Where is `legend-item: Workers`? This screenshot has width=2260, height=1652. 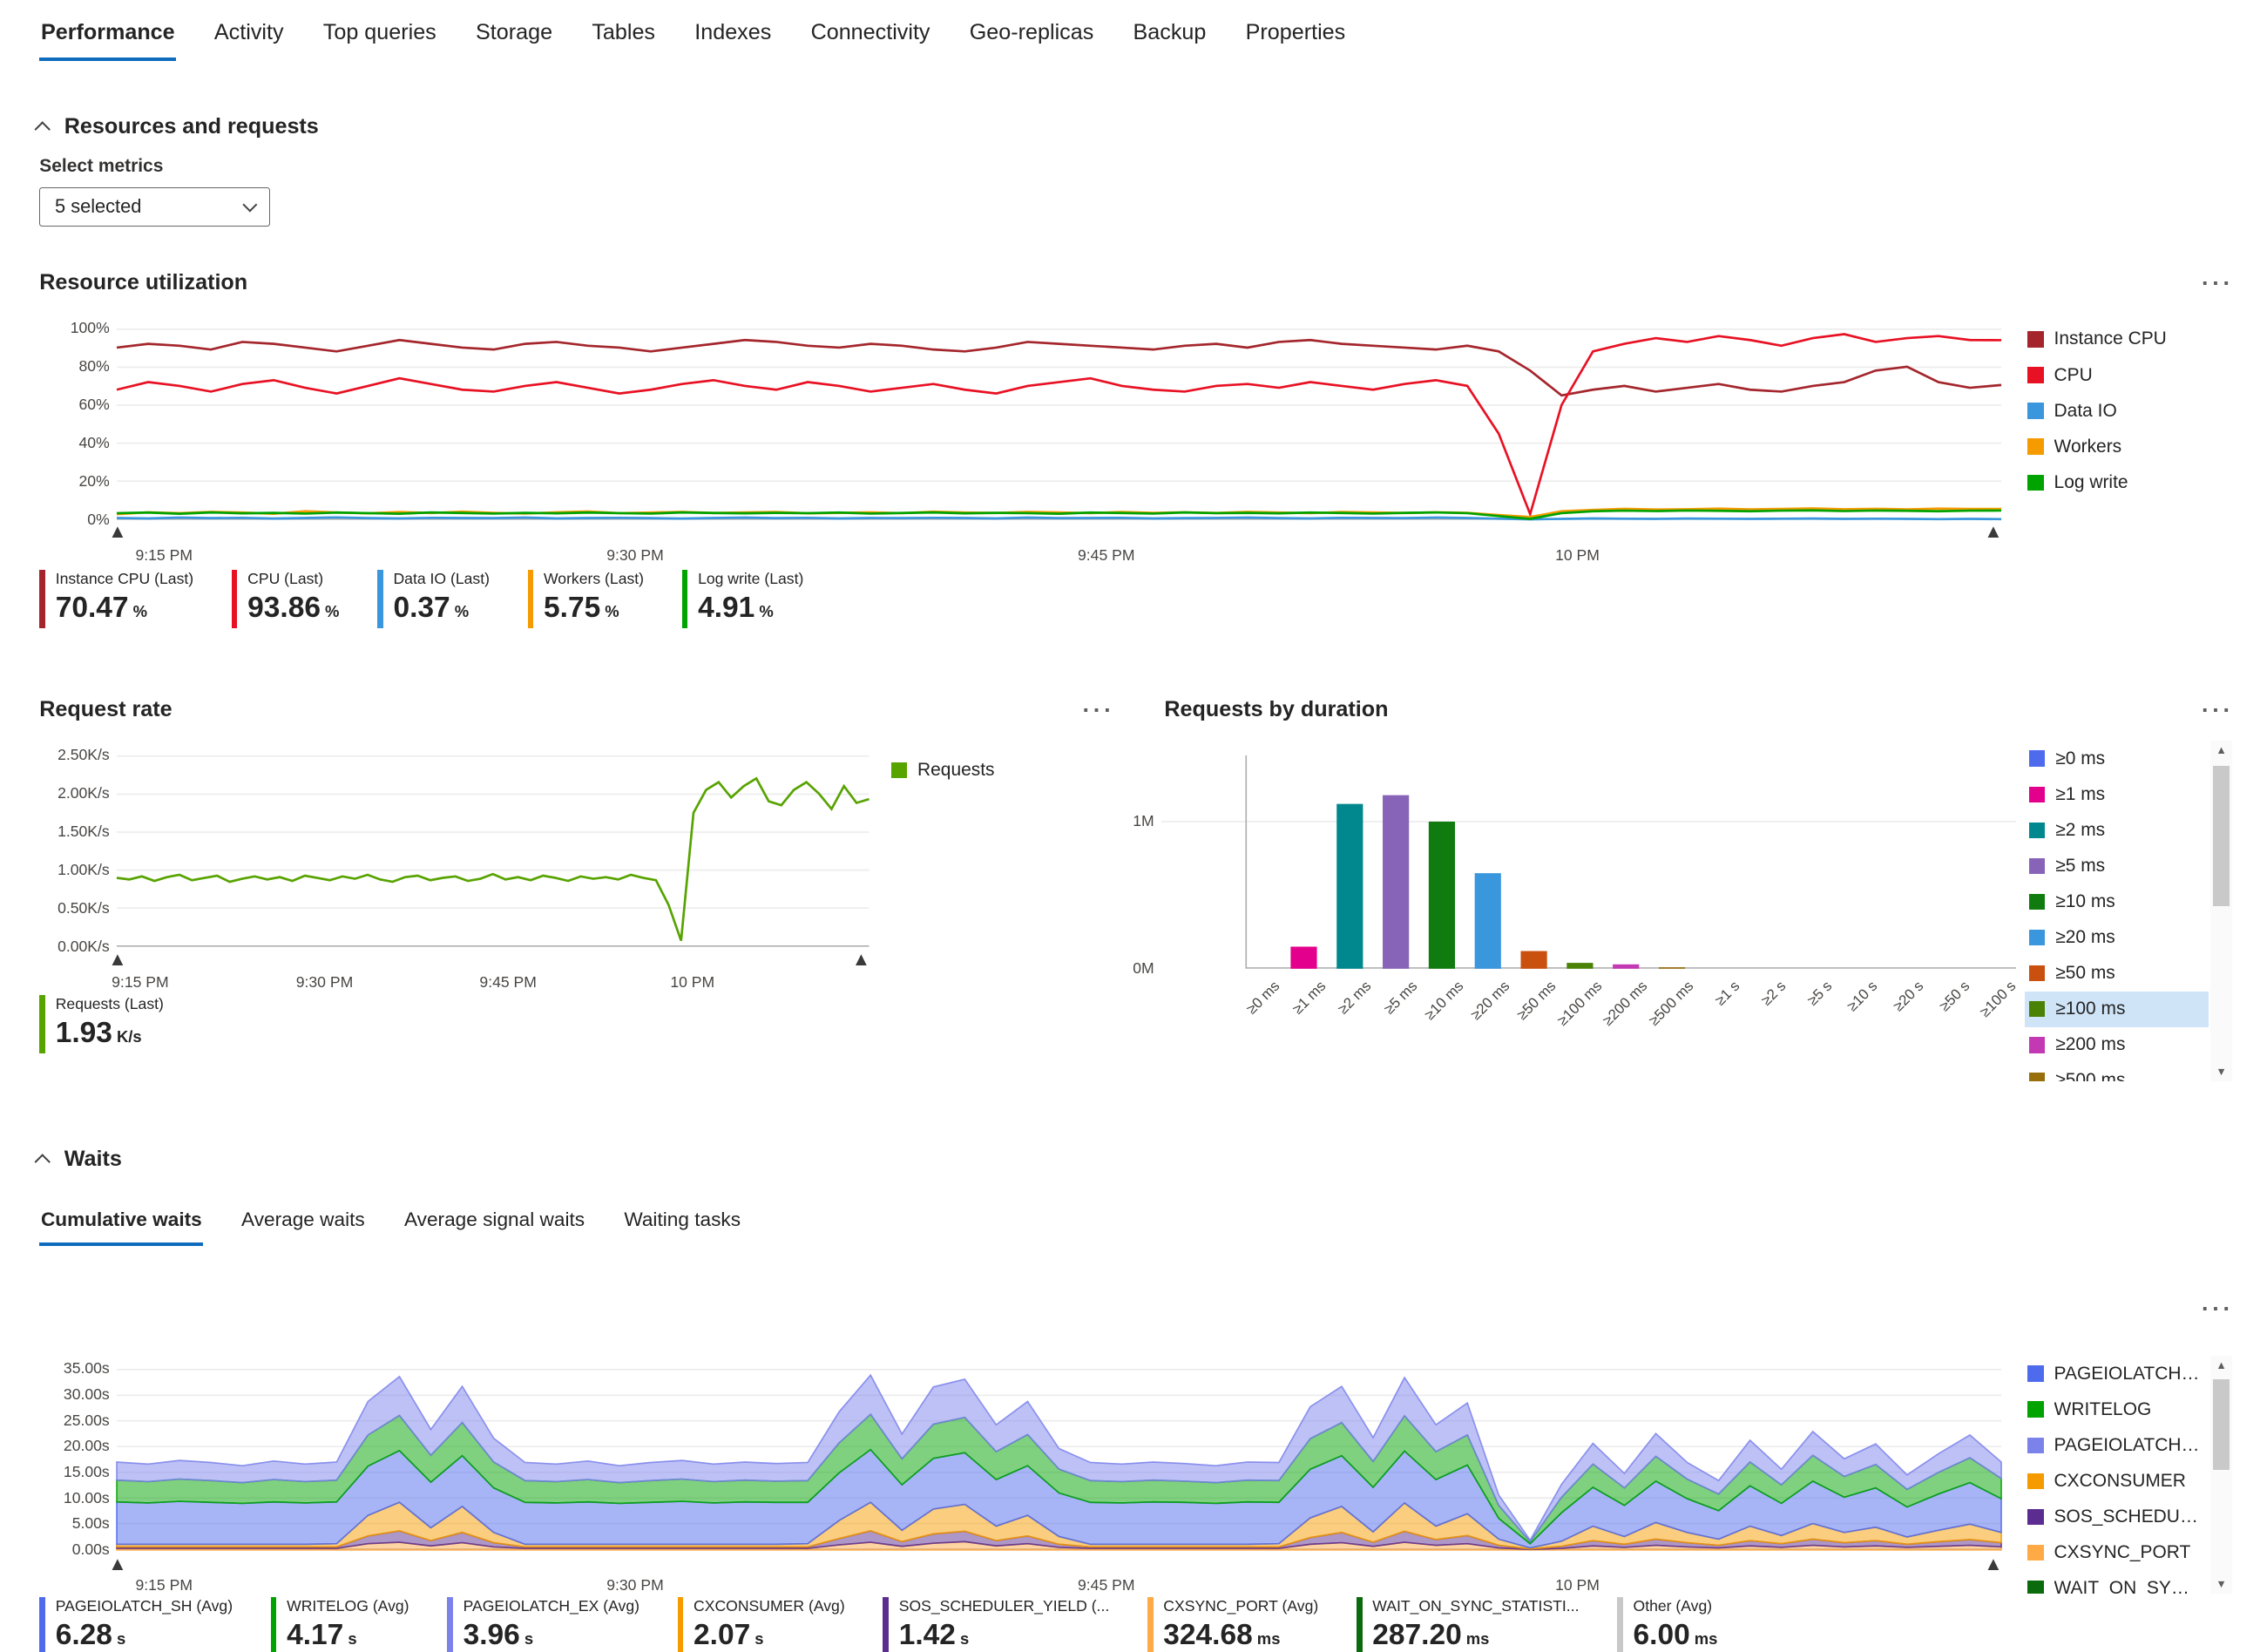
legend-item: Workers is located at coordinates (2115, 447).